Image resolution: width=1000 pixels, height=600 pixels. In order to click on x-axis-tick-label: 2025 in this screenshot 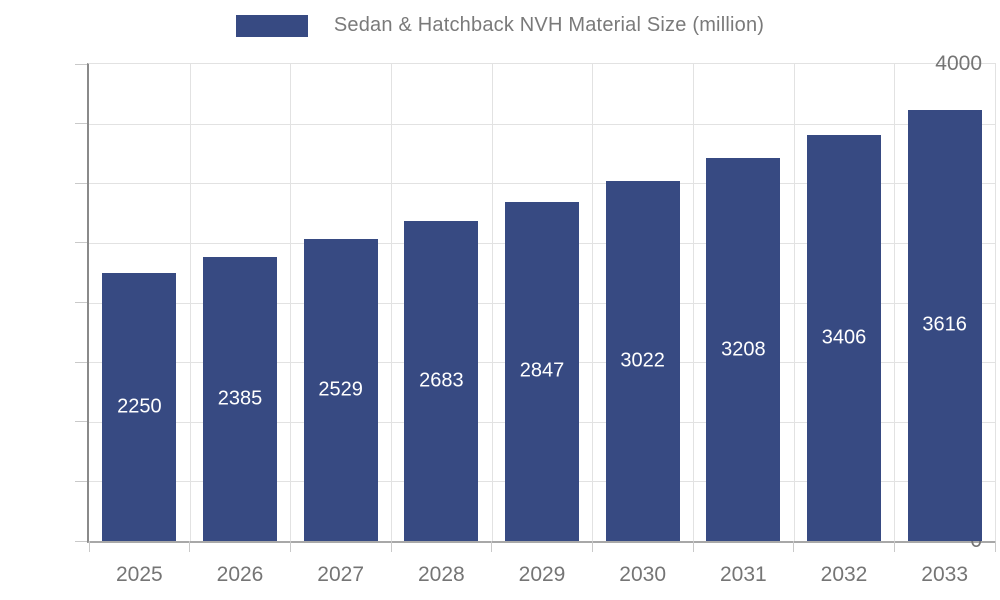, I will do `click(139, 574)`.